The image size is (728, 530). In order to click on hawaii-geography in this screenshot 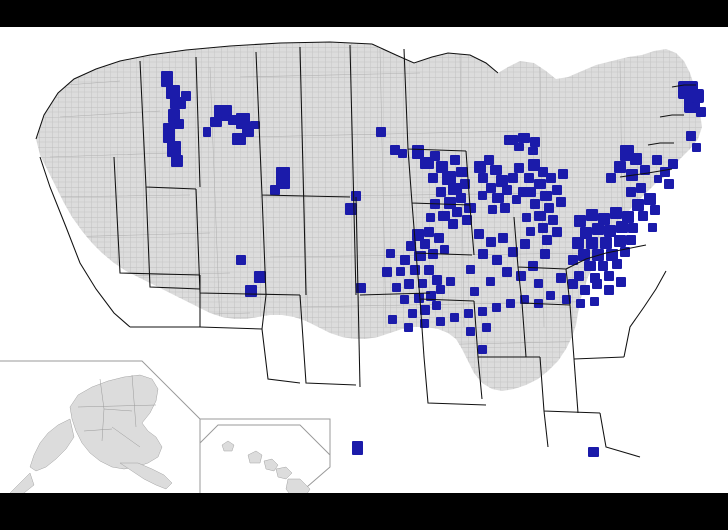, I will do `click(266, 466)`.